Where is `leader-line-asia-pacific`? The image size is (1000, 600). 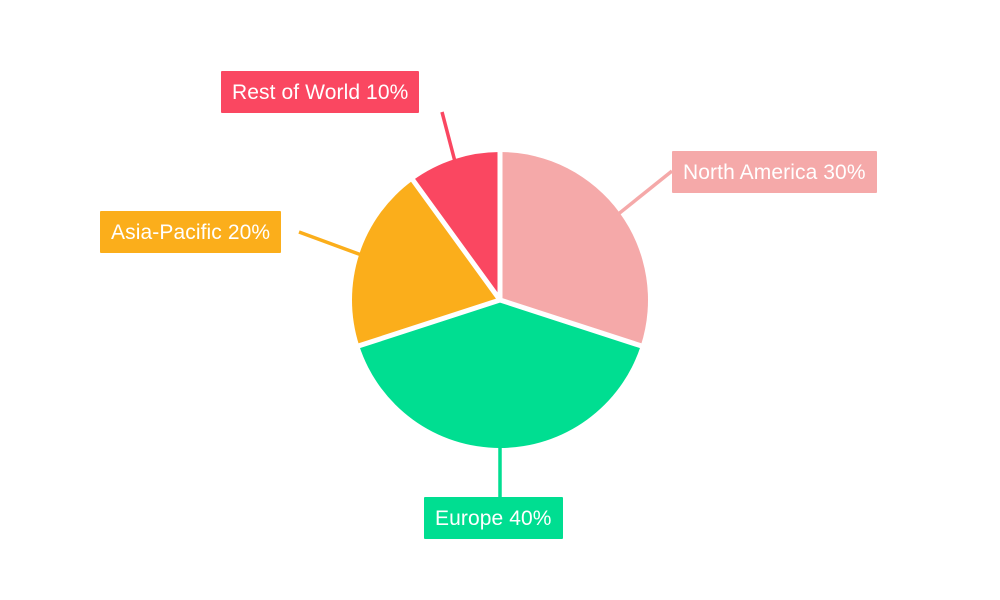
leader-line-asia-pacific is located at coordinates (330, 243).